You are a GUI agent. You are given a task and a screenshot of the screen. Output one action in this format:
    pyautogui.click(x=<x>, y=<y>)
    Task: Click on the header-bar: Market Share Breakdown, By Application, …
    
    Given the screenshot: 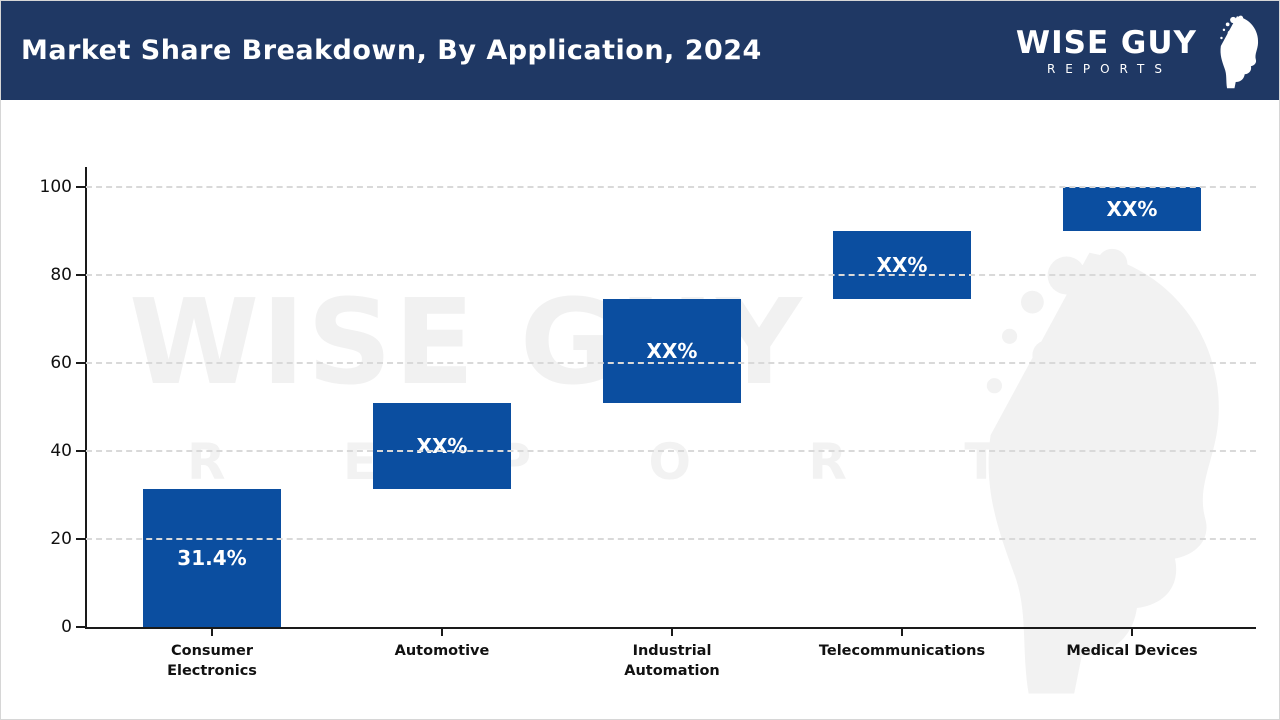 What is the action you would take?
    pyautogui.click(x=640, y=50)
    